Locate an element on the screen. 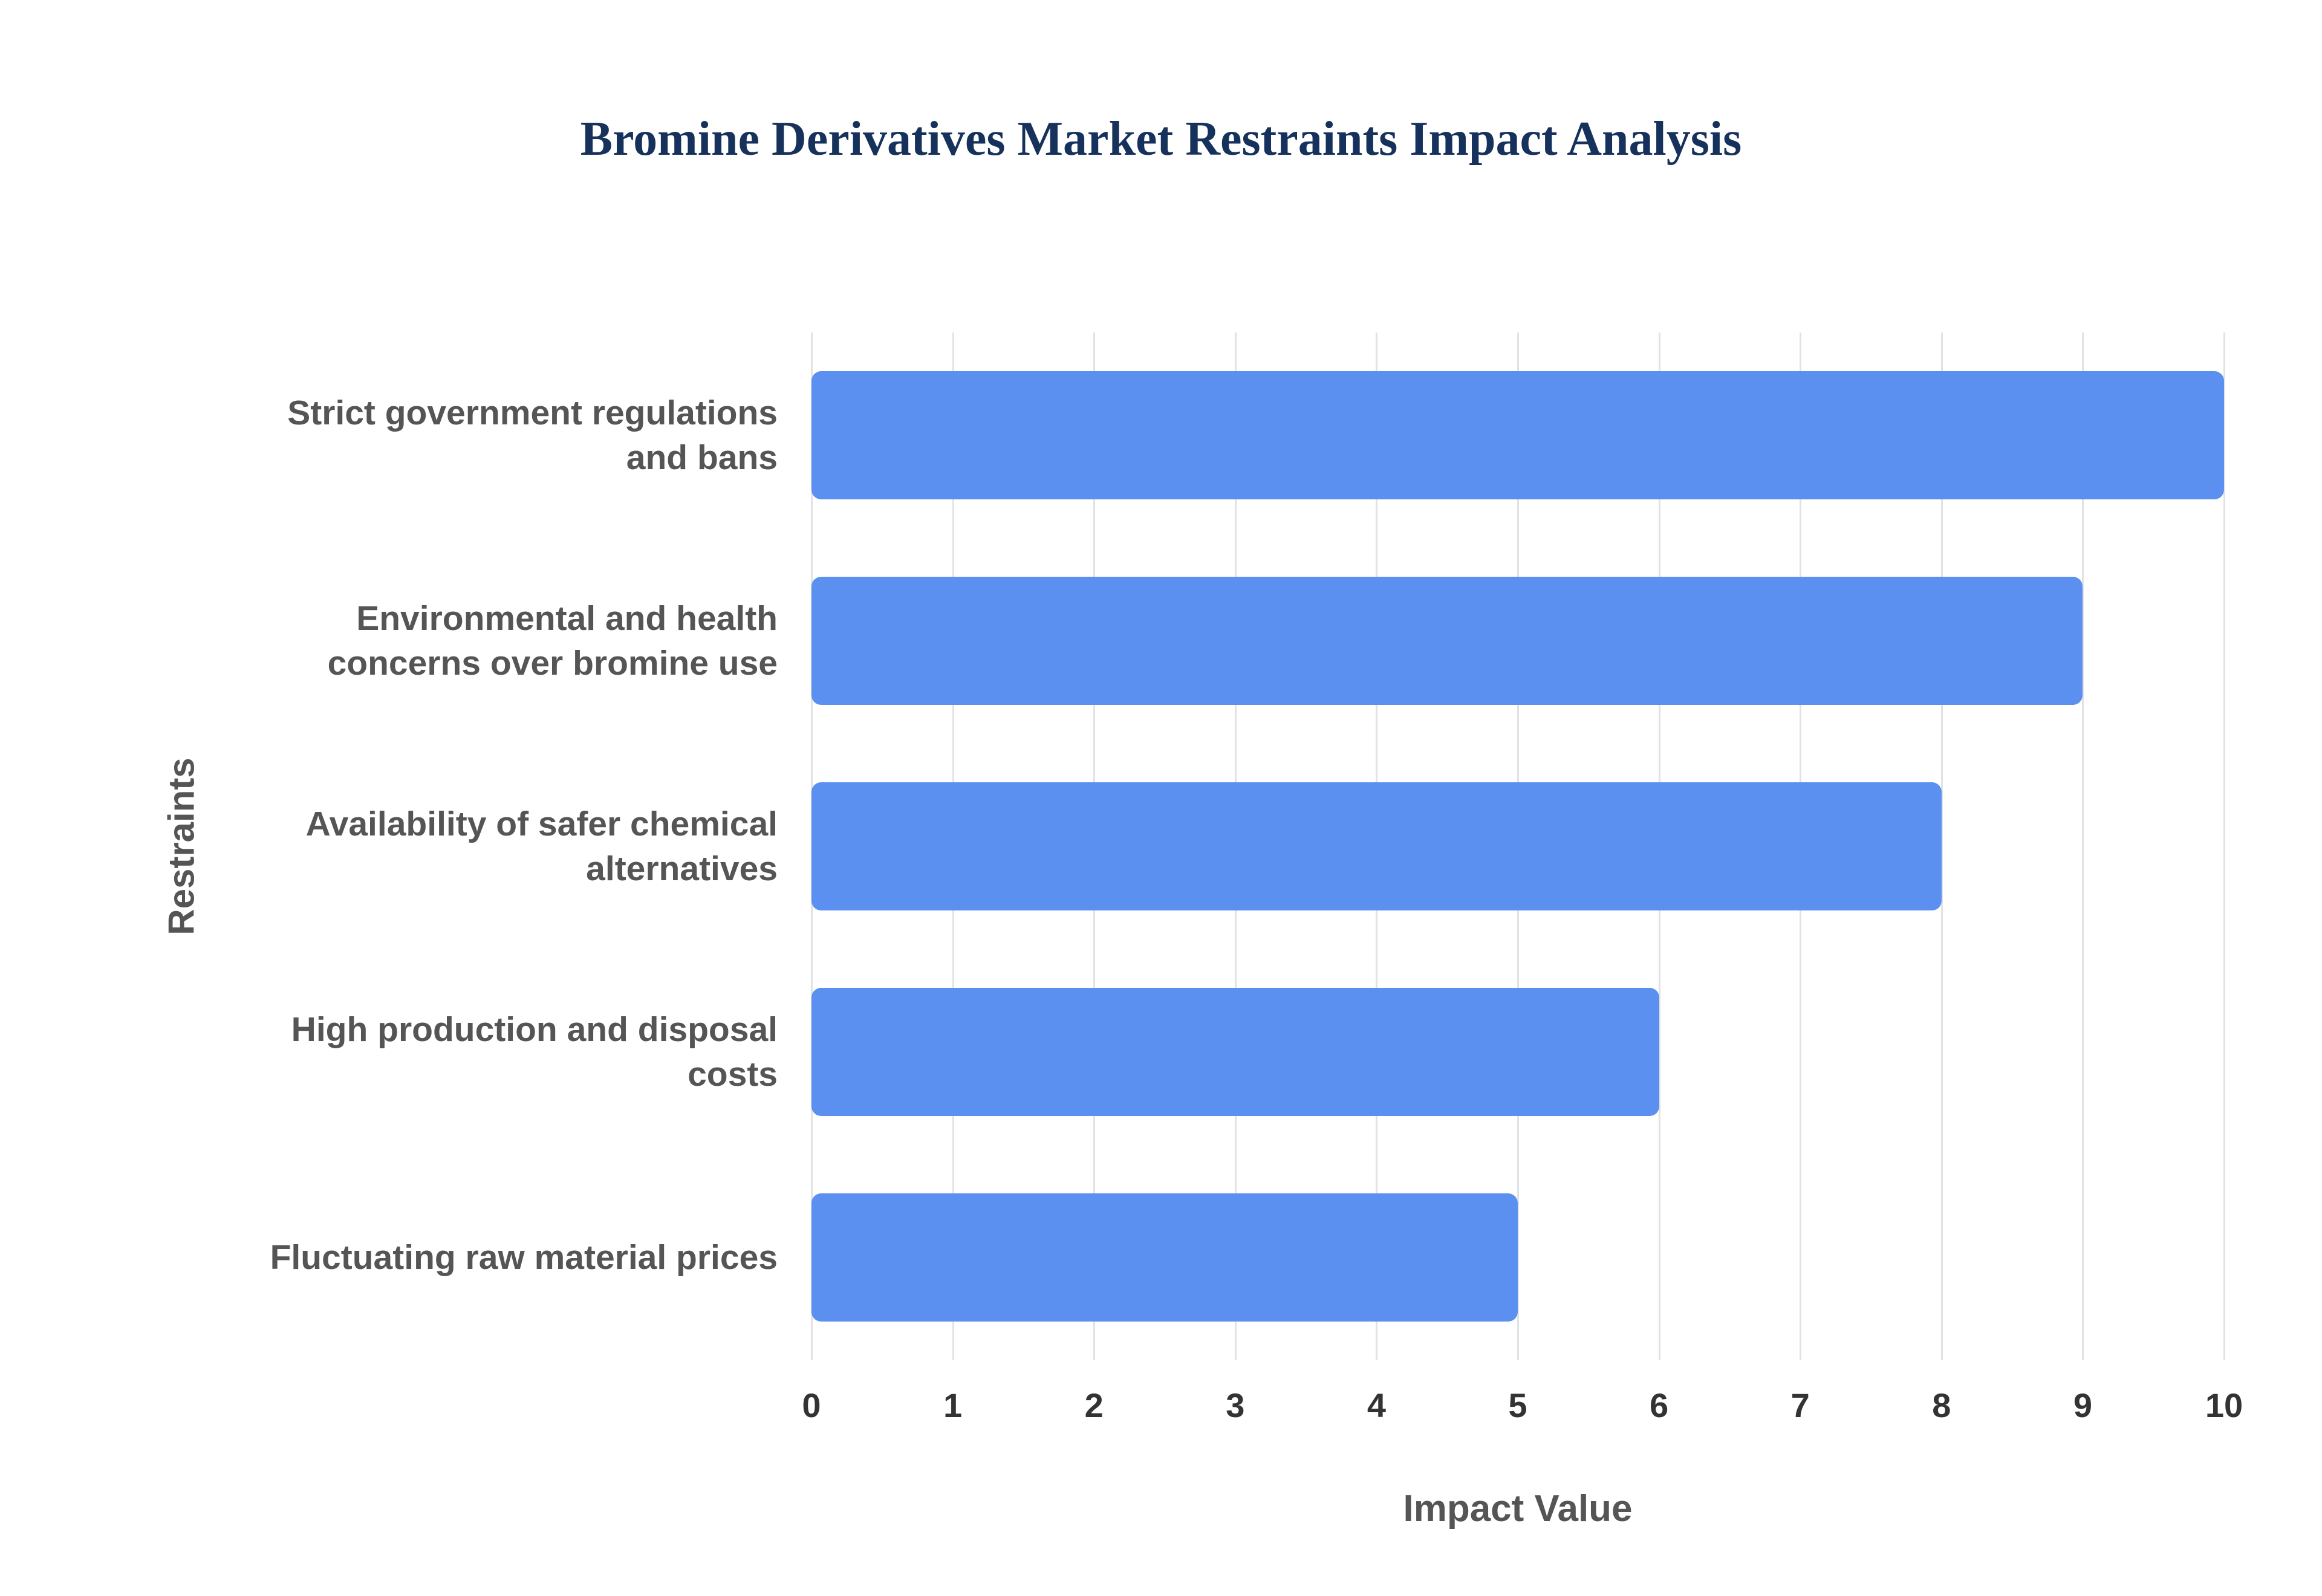  tick-label: 2 is located at coordinates (1094, 1405).